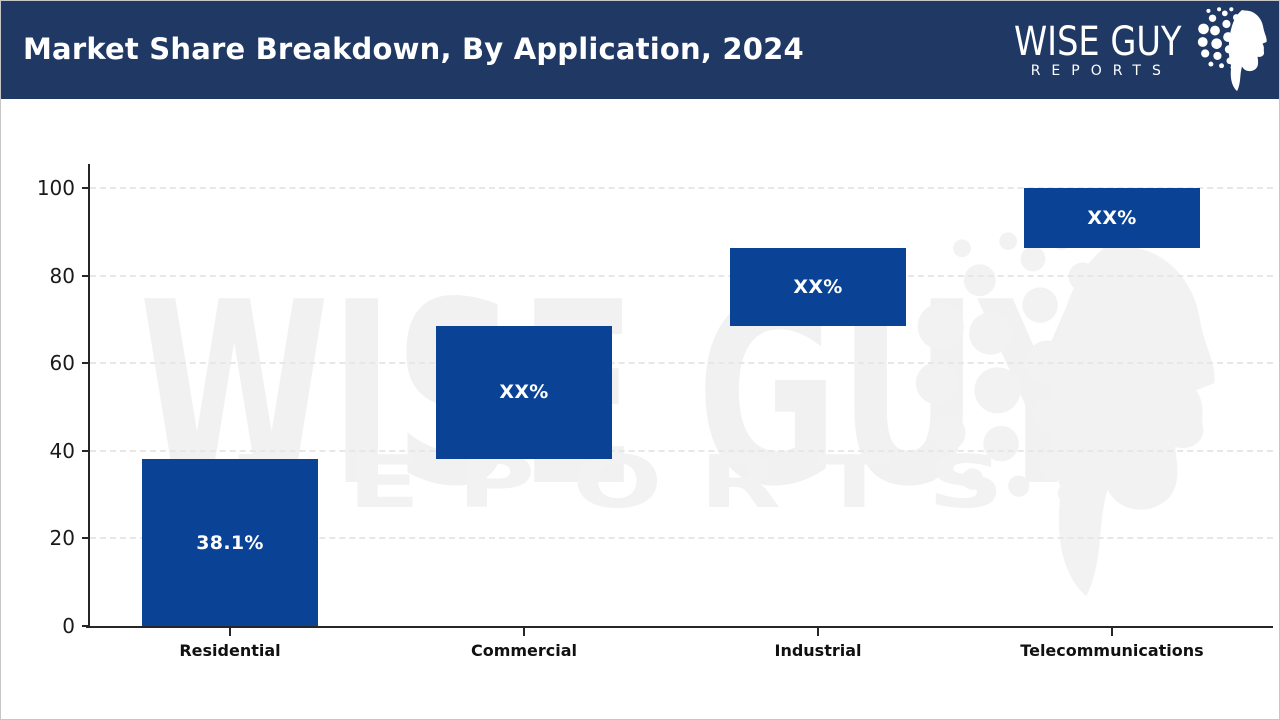 Image resolution: width=1280 pixels, height=720 pixels. Describe the element at coordinates (62, 538) in the screenshot. I see `y-tick-label: 20` at that location.